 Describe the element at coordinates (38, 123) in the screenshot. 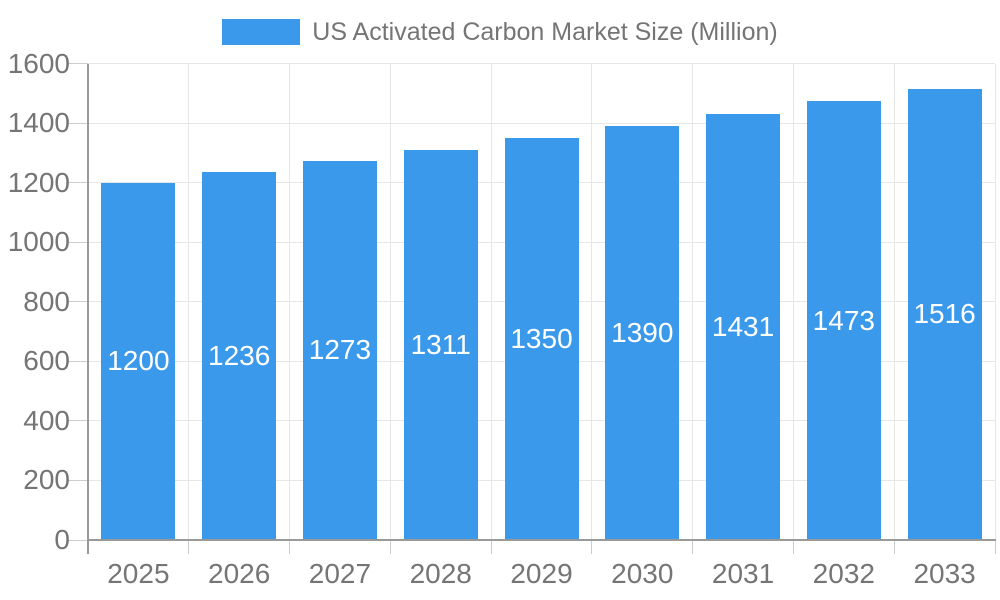

I see `y-axis-label: 1400` at that location.